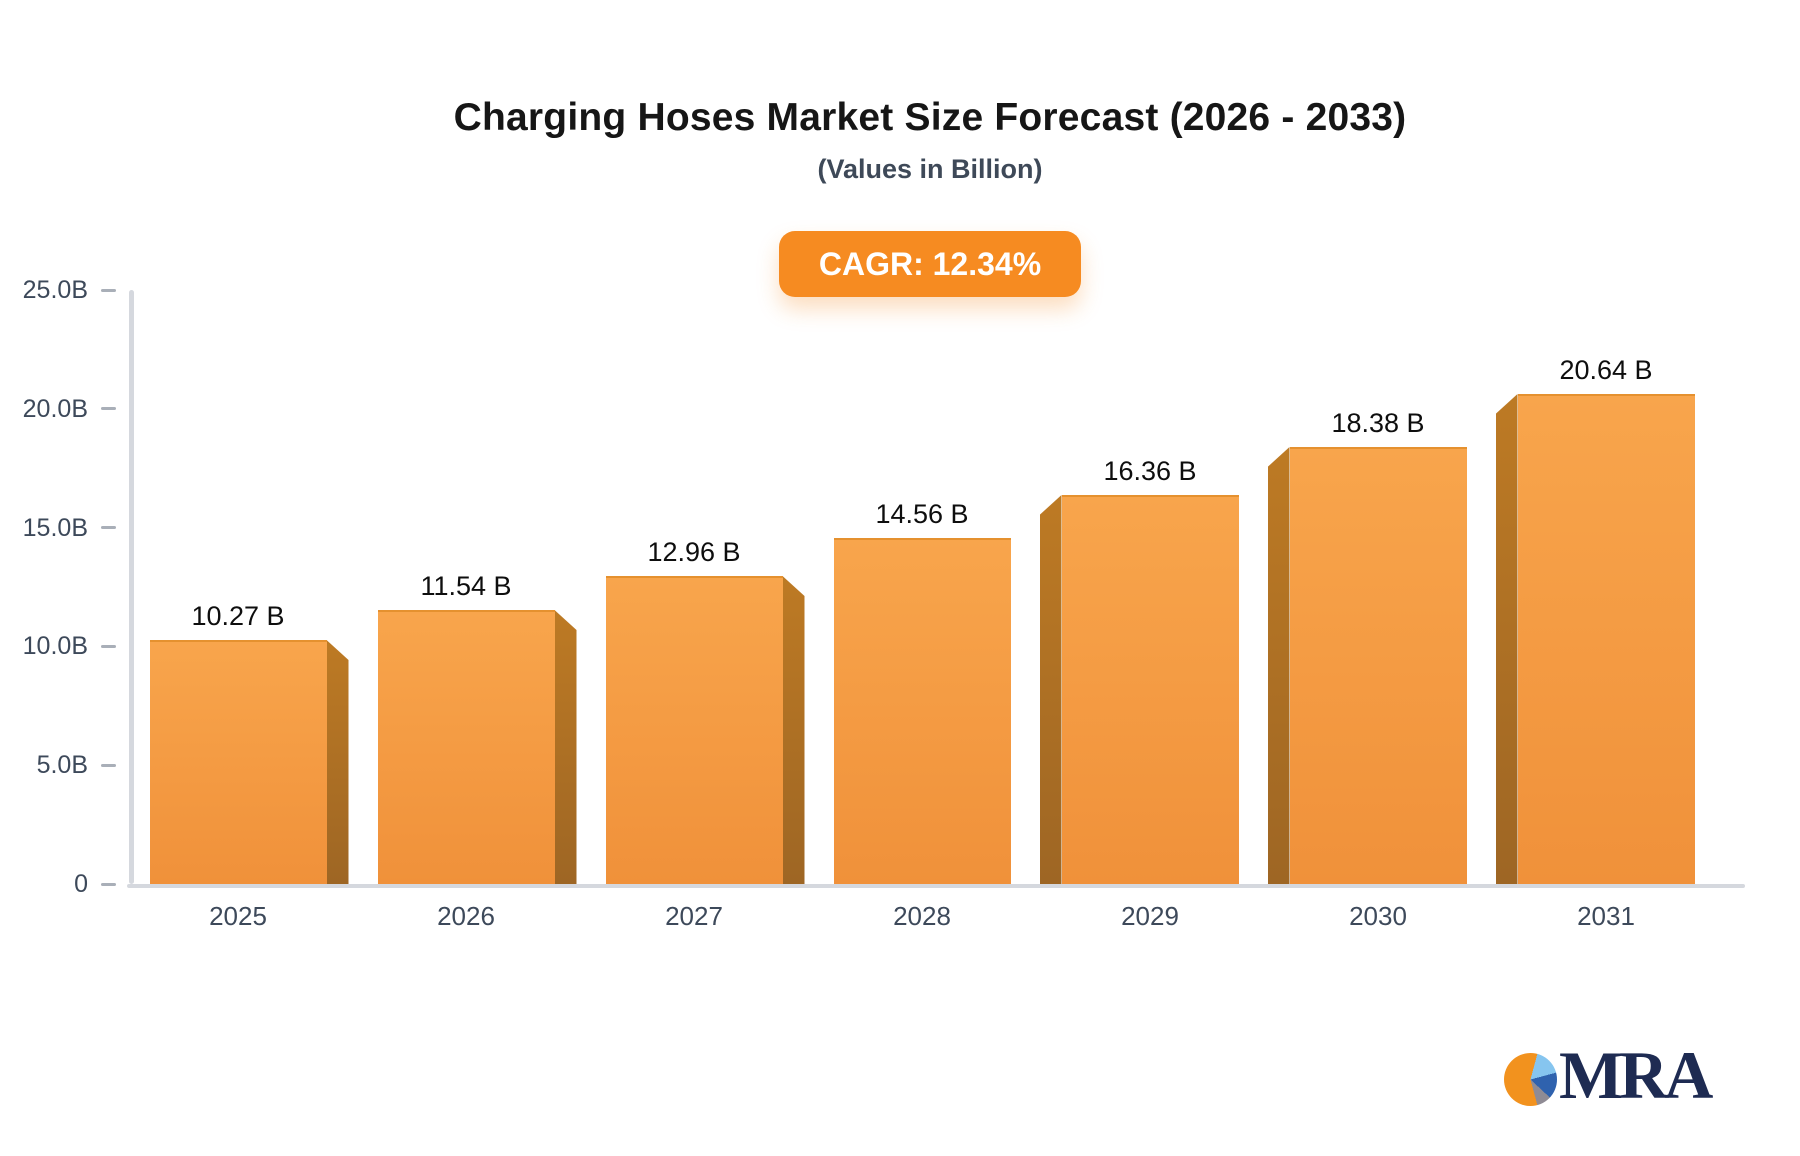  Describe the element at coordinates (55, 527) in the screenshot. I see `y-tick-label: 15.0B` at that location.